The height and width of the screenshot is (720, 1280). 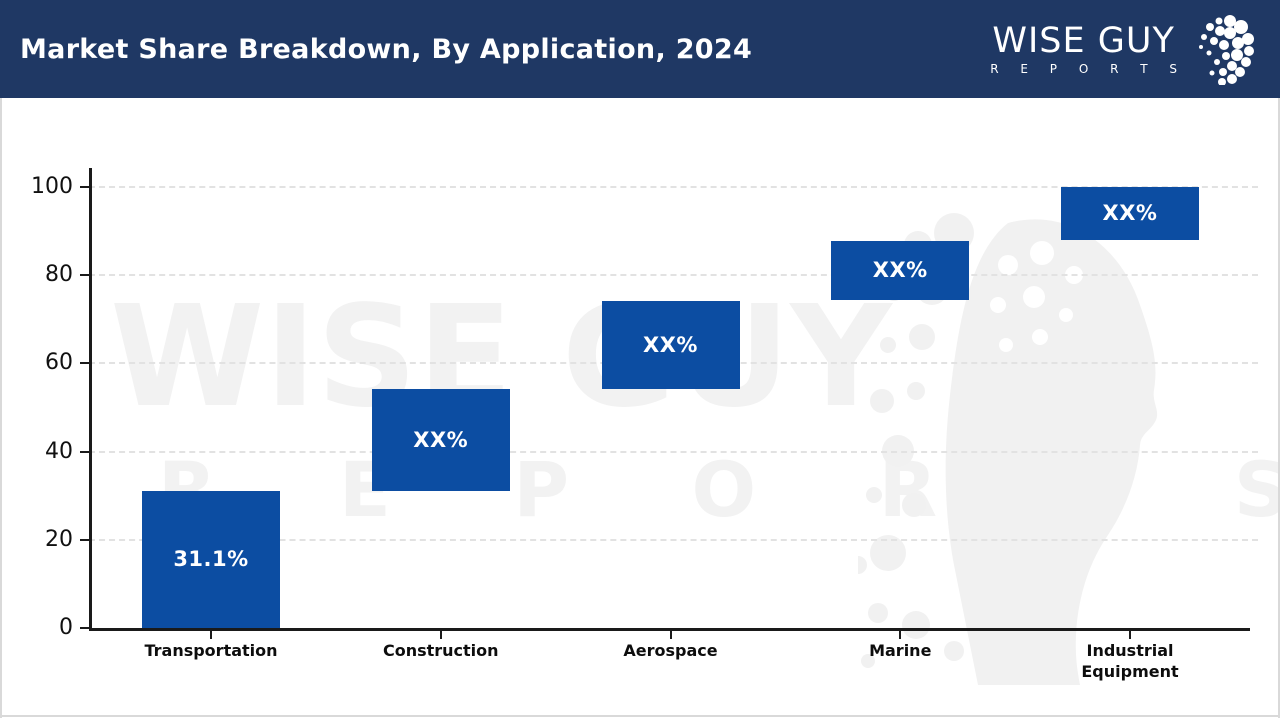 What do you see at coordinates (1279, 408) in the screenshot?
I see `card-right-border` at bounding box center [1279, 408].